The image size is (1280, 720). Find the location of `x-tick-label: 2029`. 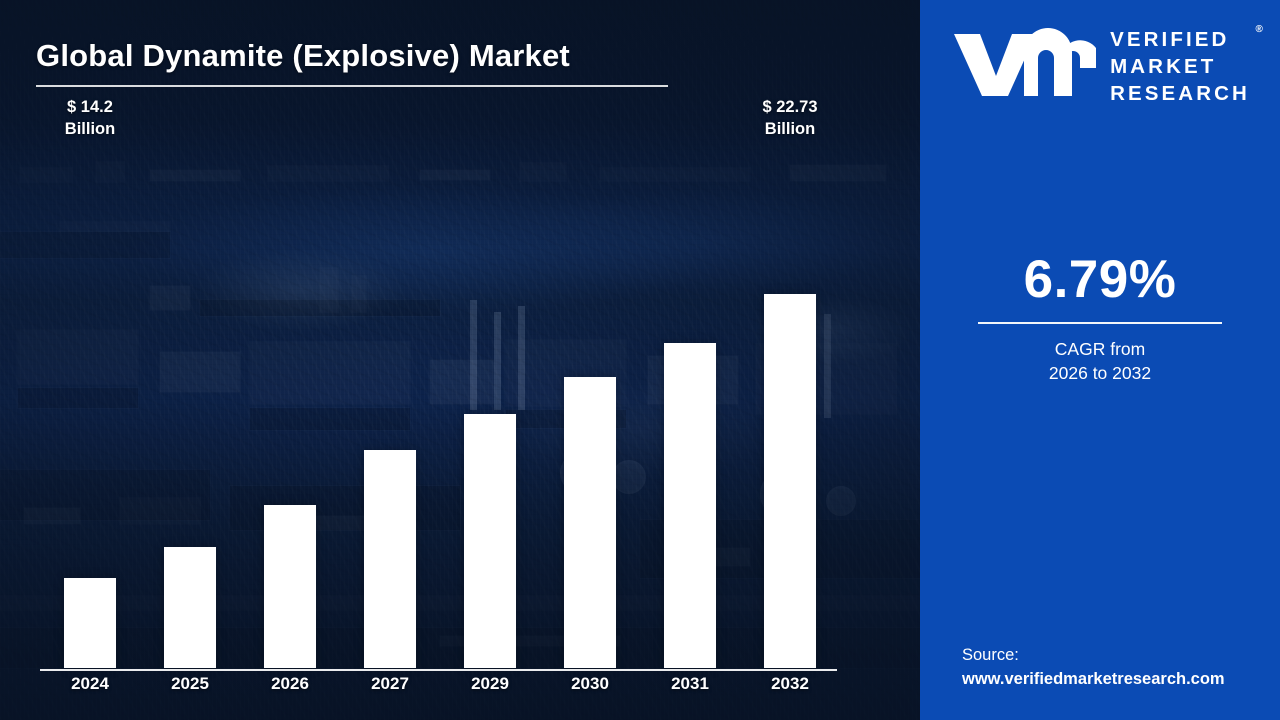

x-tick-label: 2029 is located at coordinates (490, 683).